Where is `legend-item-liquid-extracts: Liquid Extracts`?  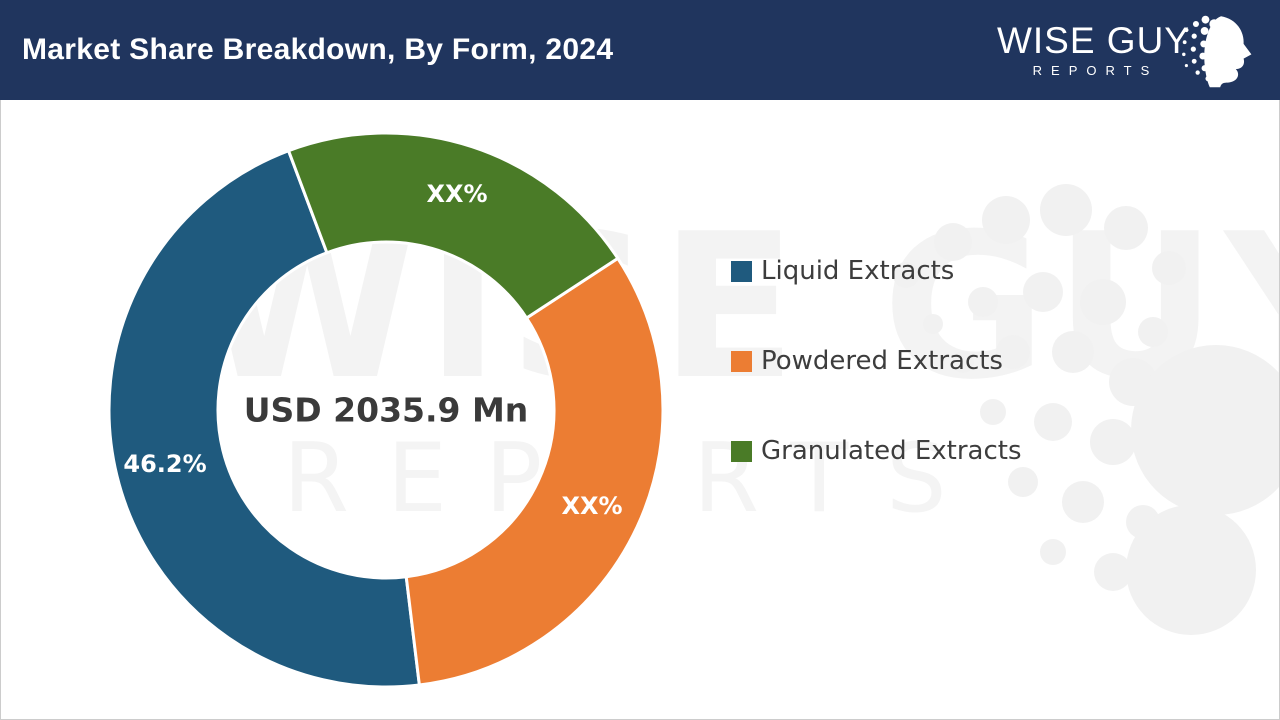
legend-item-liquid-extracts: Liquid Extracts is located at coordinates (876, 271).